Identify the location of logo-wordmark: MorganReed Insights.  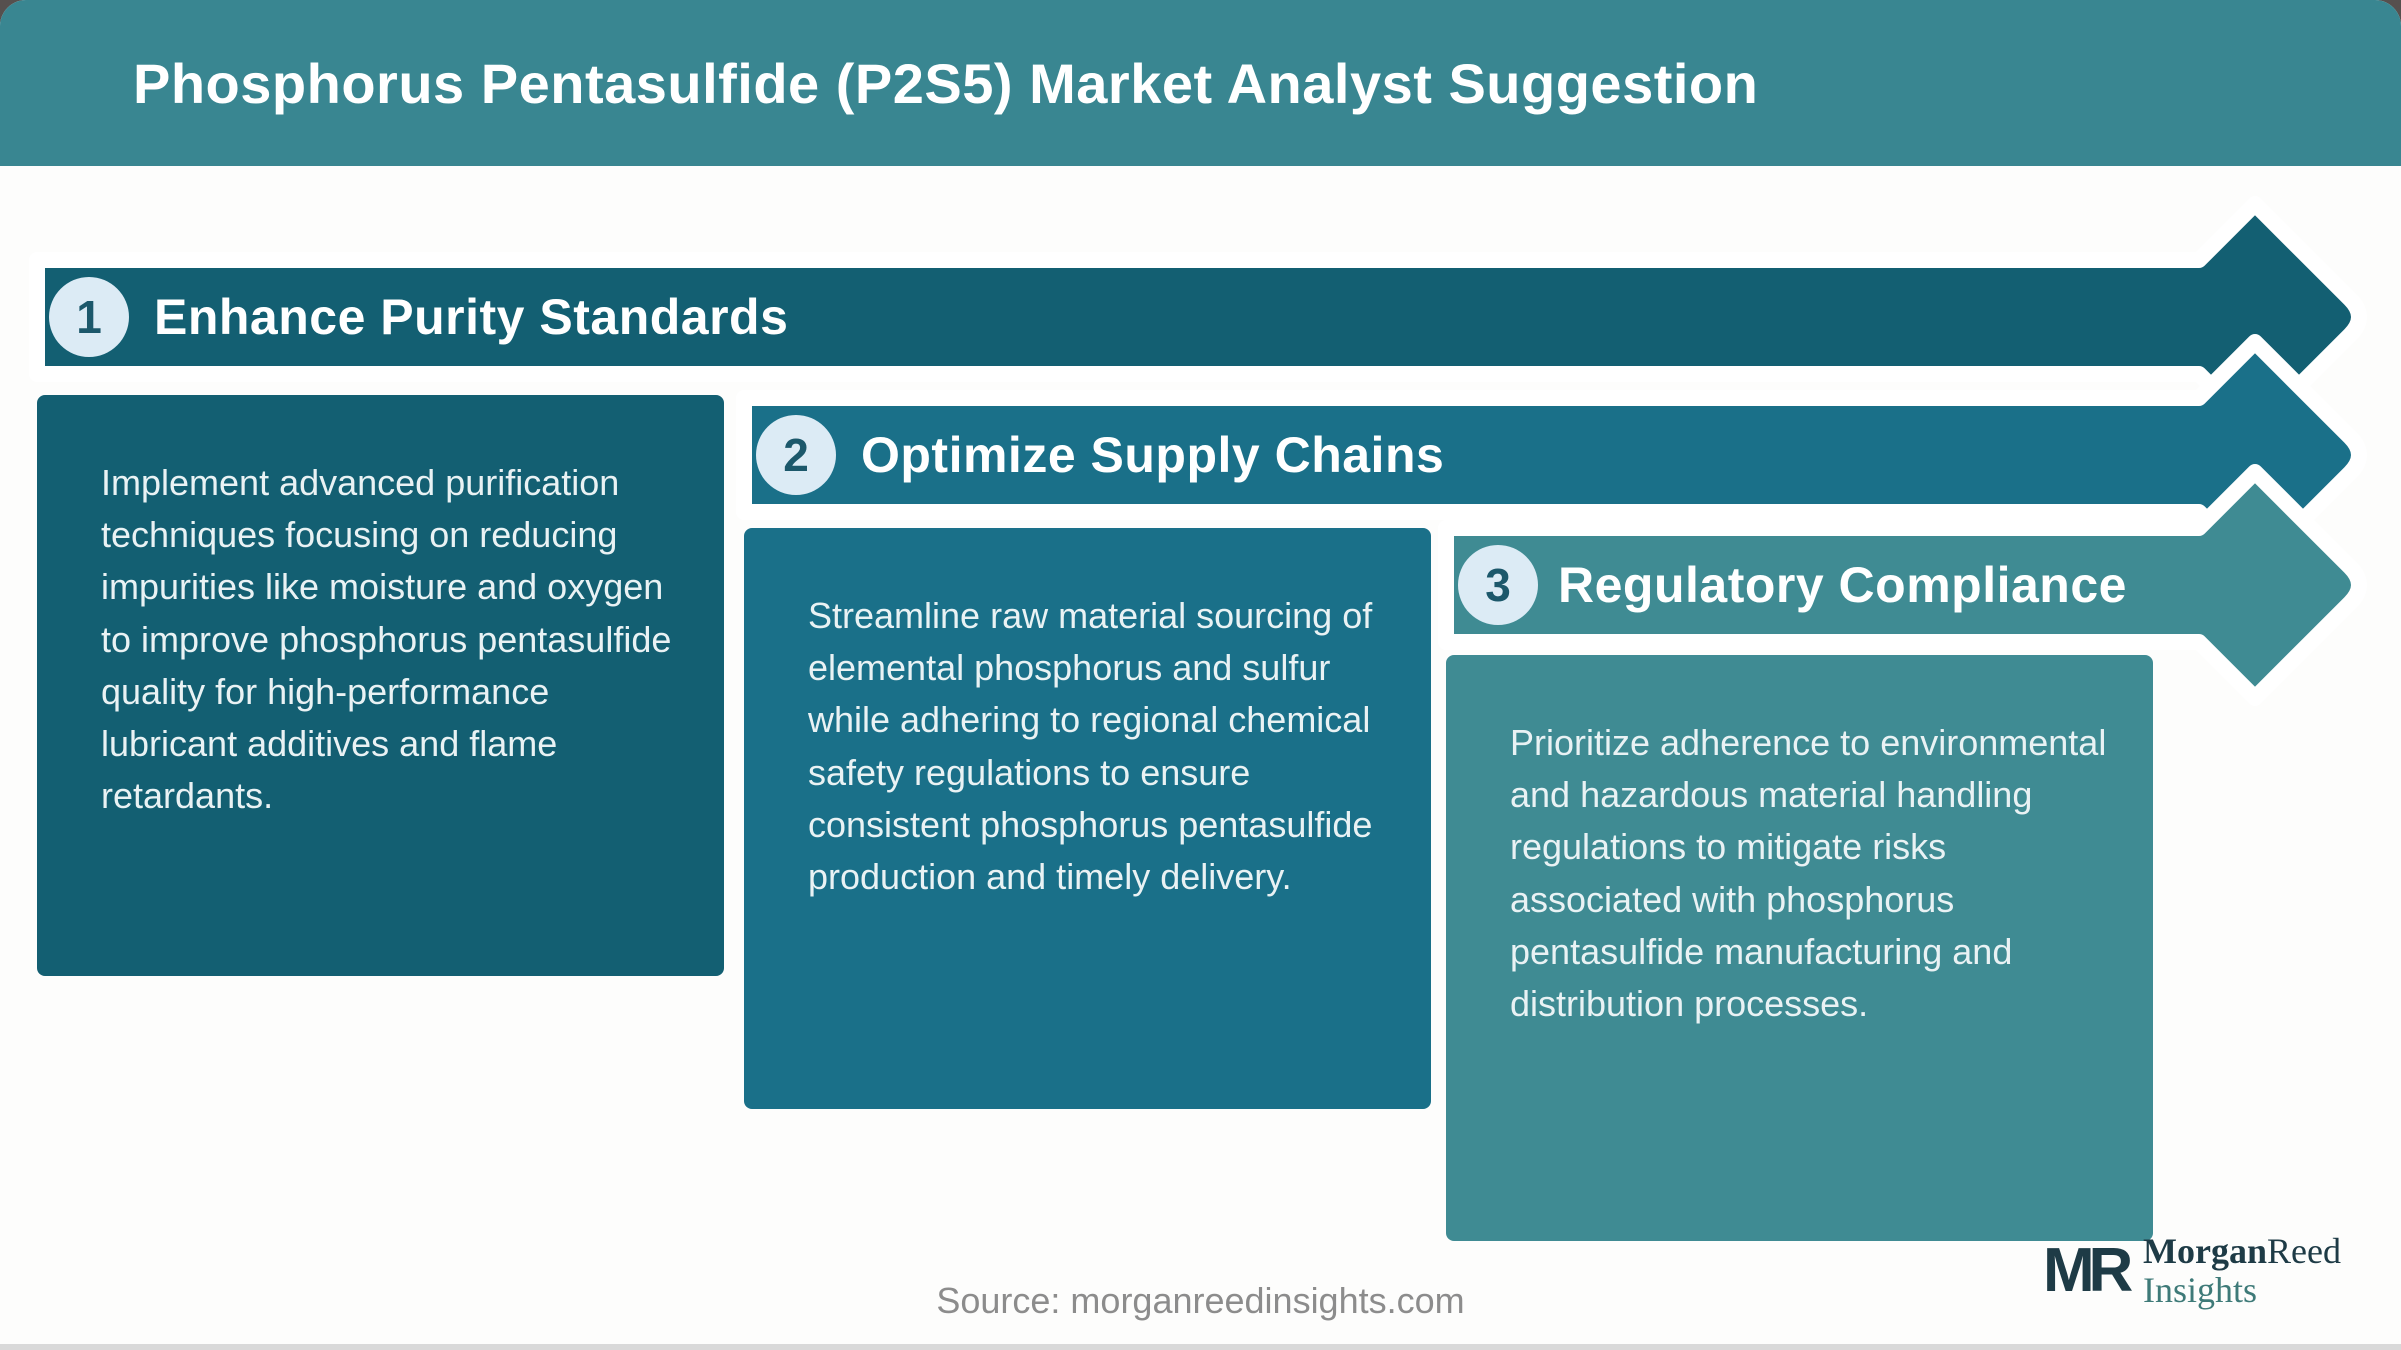
(2242, 1271).